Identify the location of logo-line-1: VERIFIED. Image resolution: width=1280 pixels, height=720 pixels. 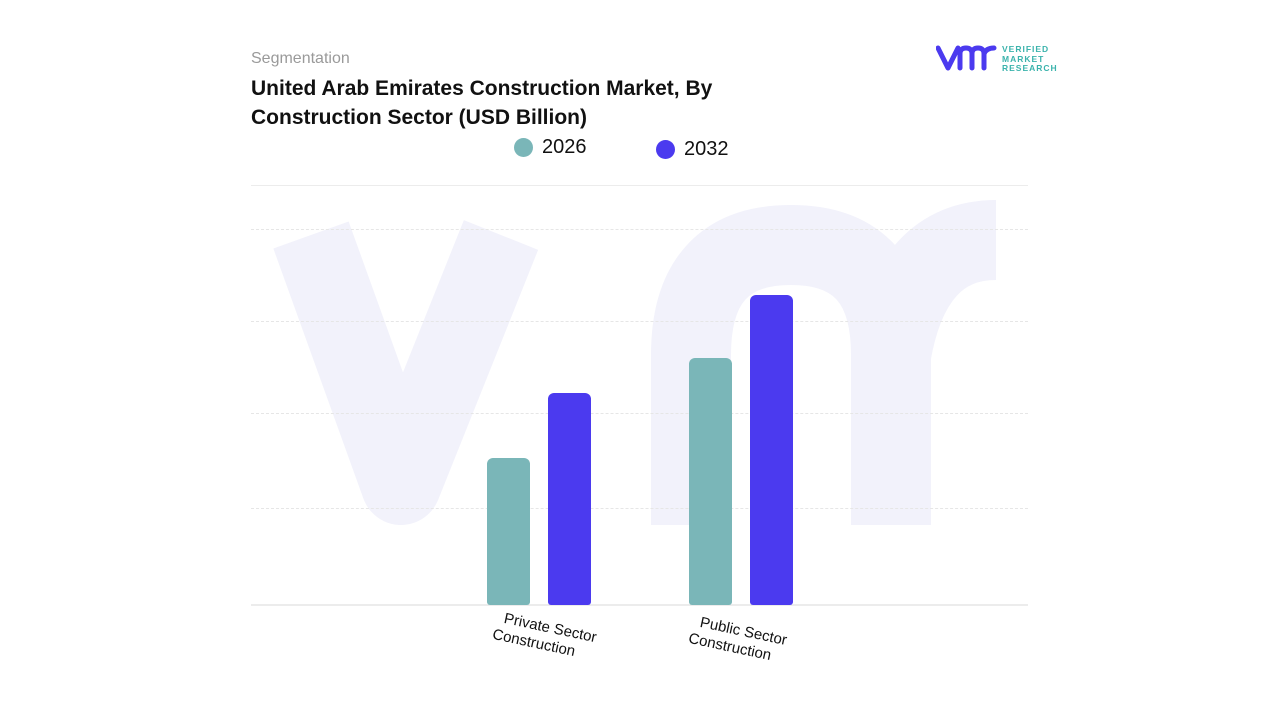
(1026, 49).